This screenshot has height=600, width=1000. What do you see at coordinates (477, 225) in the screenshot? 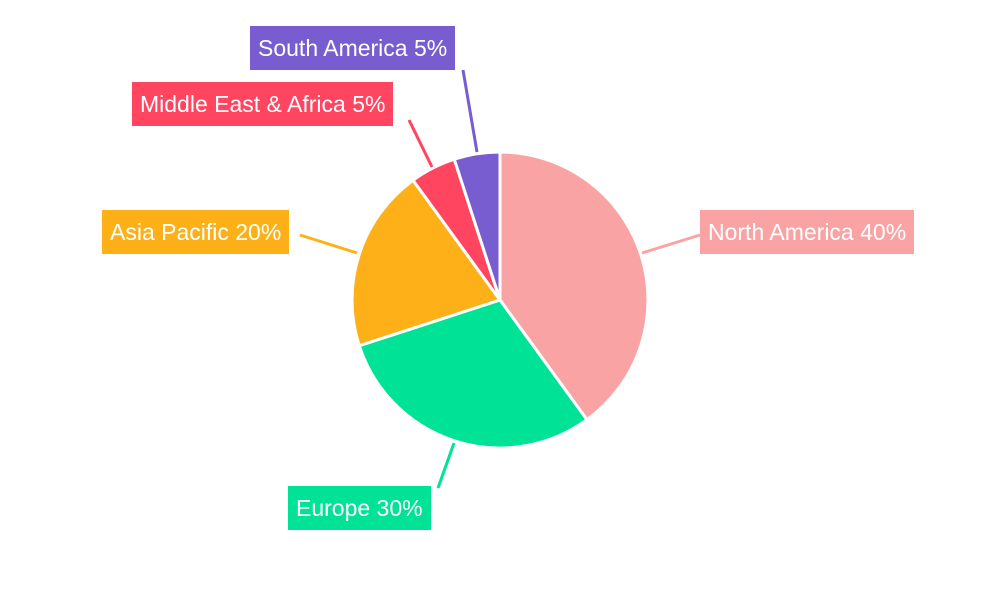
I see `pie-slice-south-america` at bounding box center [477, 225].